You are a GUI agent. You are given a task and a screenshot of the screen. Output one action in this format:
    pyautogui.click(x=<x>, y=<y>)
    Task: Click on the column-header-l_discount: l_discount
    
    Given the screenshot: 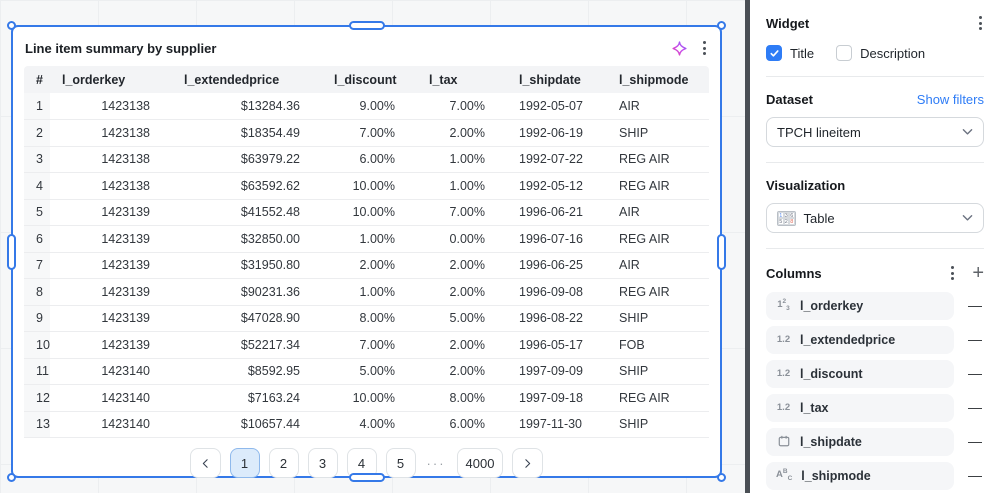 What is the action you would take?
    pyautogui.click(x=369, y=79)
    